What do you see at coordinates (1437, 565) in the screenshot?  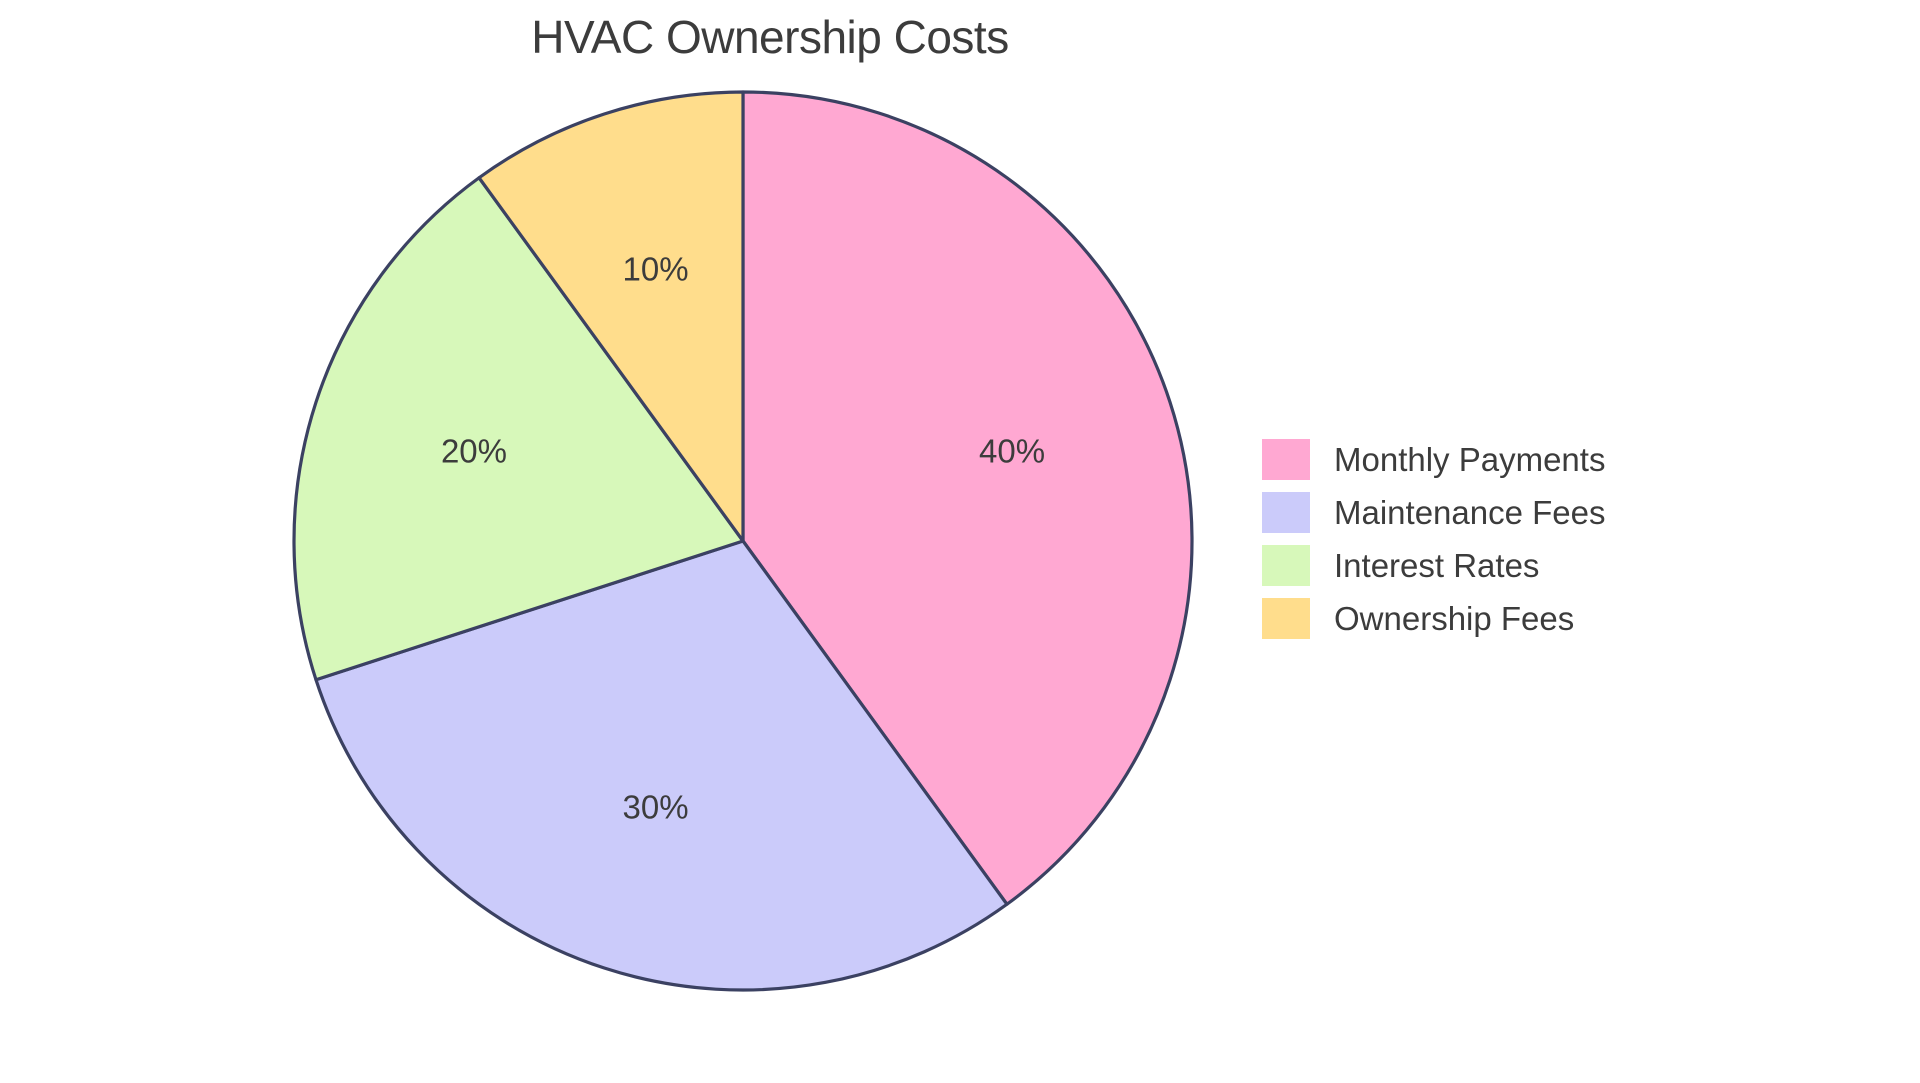 I see `legend-item-label: Interest Rates` at bounding box center [1437, 565].